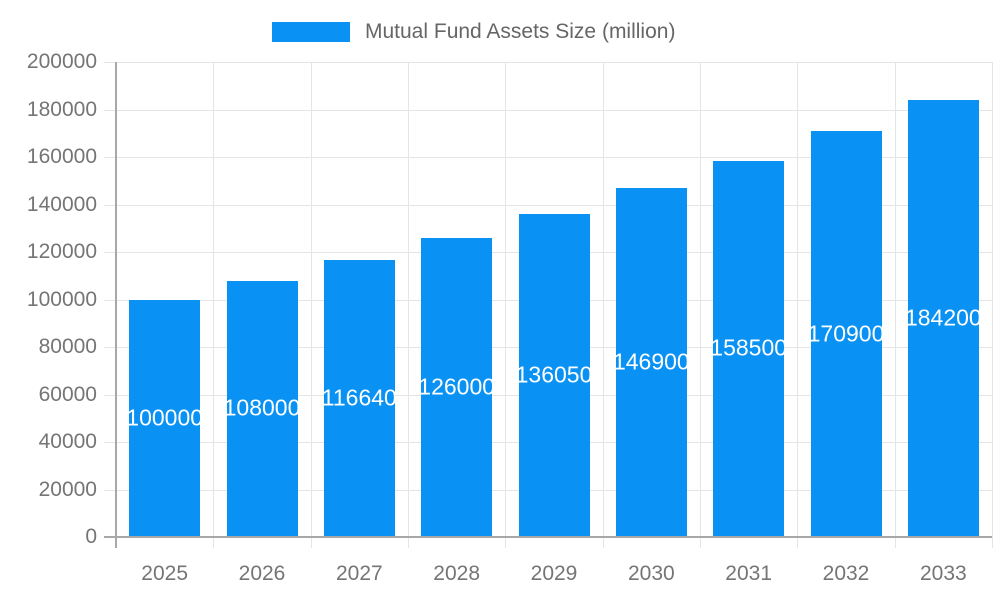 This screenshot has height=600, width=1000. What do you see at coordinates (520, 31) in the screenshot?
I see `legend-label: Mutual Fund Assets Size (million)` at bounding box center [520, 31].